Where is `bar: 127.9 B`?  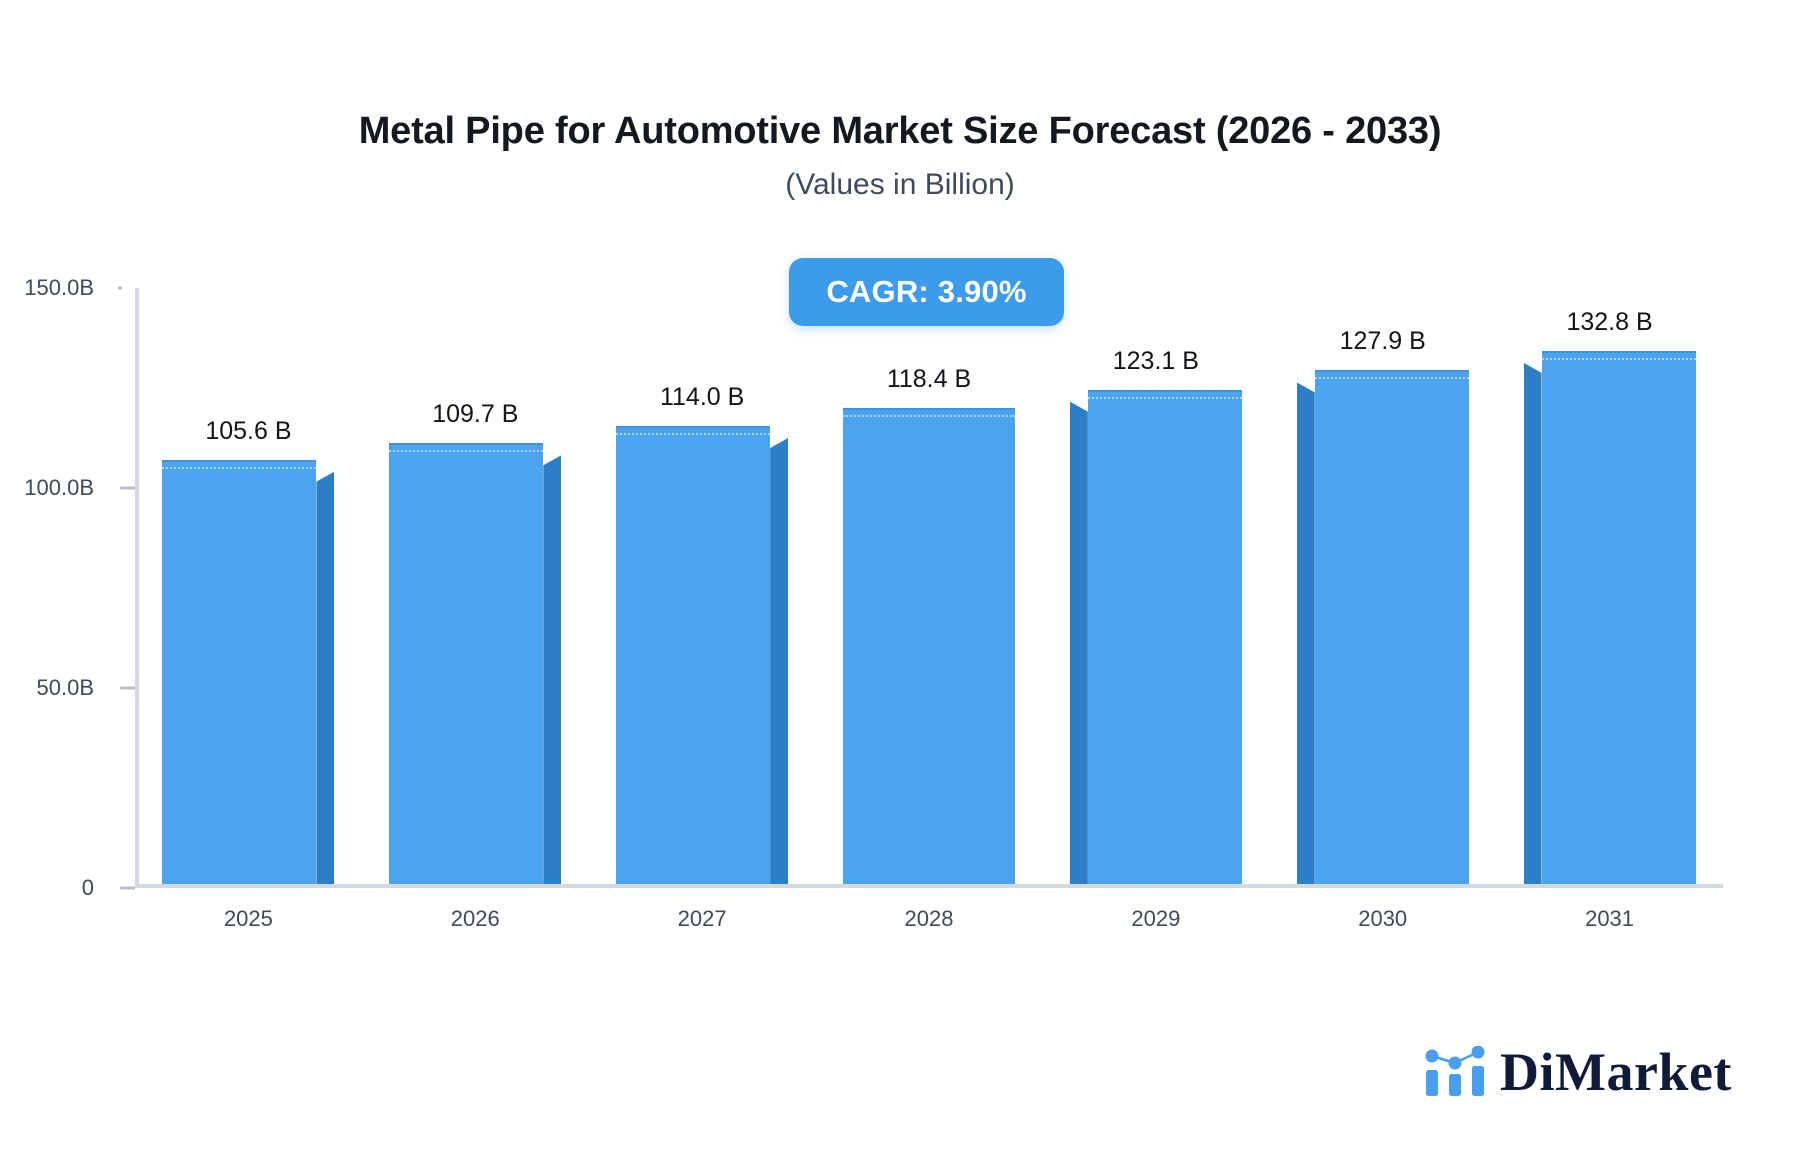
bar: 127.9 B is located at coordinates (1382, 605).